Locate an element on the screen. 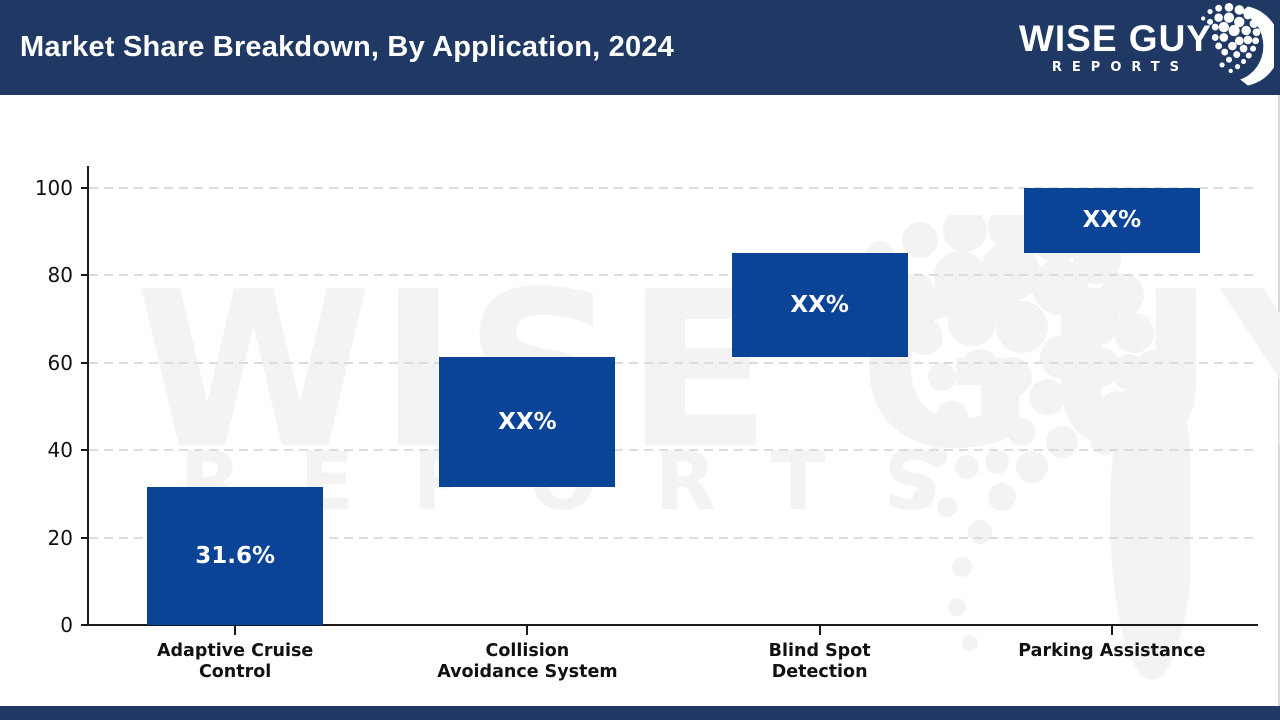 This screenshot has height=720, width=1280. logo-subtitle-text: REPORTS is located at coordinates (1120, 67).